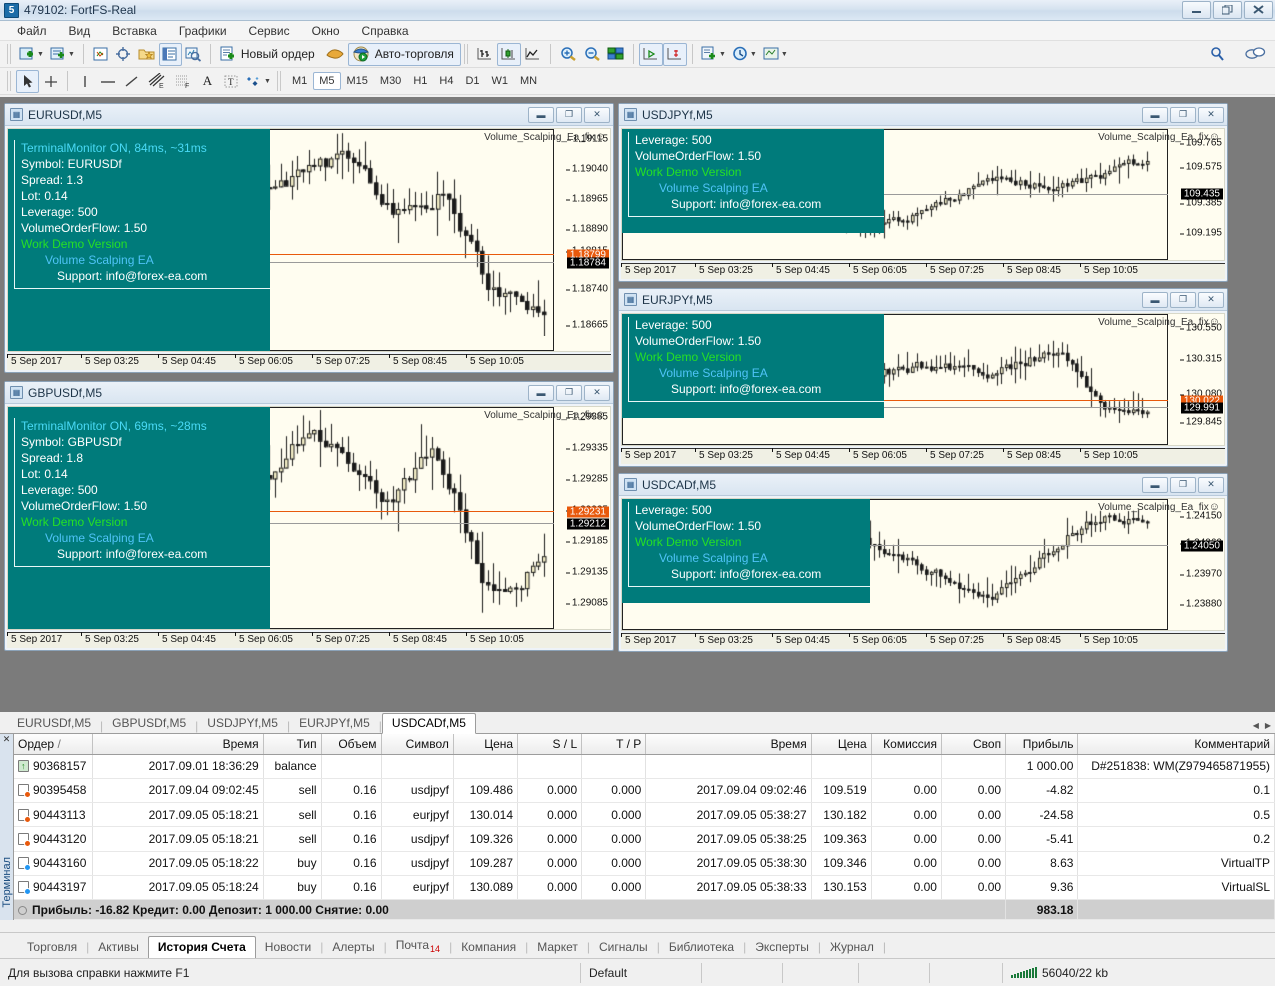 This screenshot has width=1275, height=986. What do you see at coordinates (207, 81) in the screenshot?
I see `text-icon: A` at bounding box center [207, 81].